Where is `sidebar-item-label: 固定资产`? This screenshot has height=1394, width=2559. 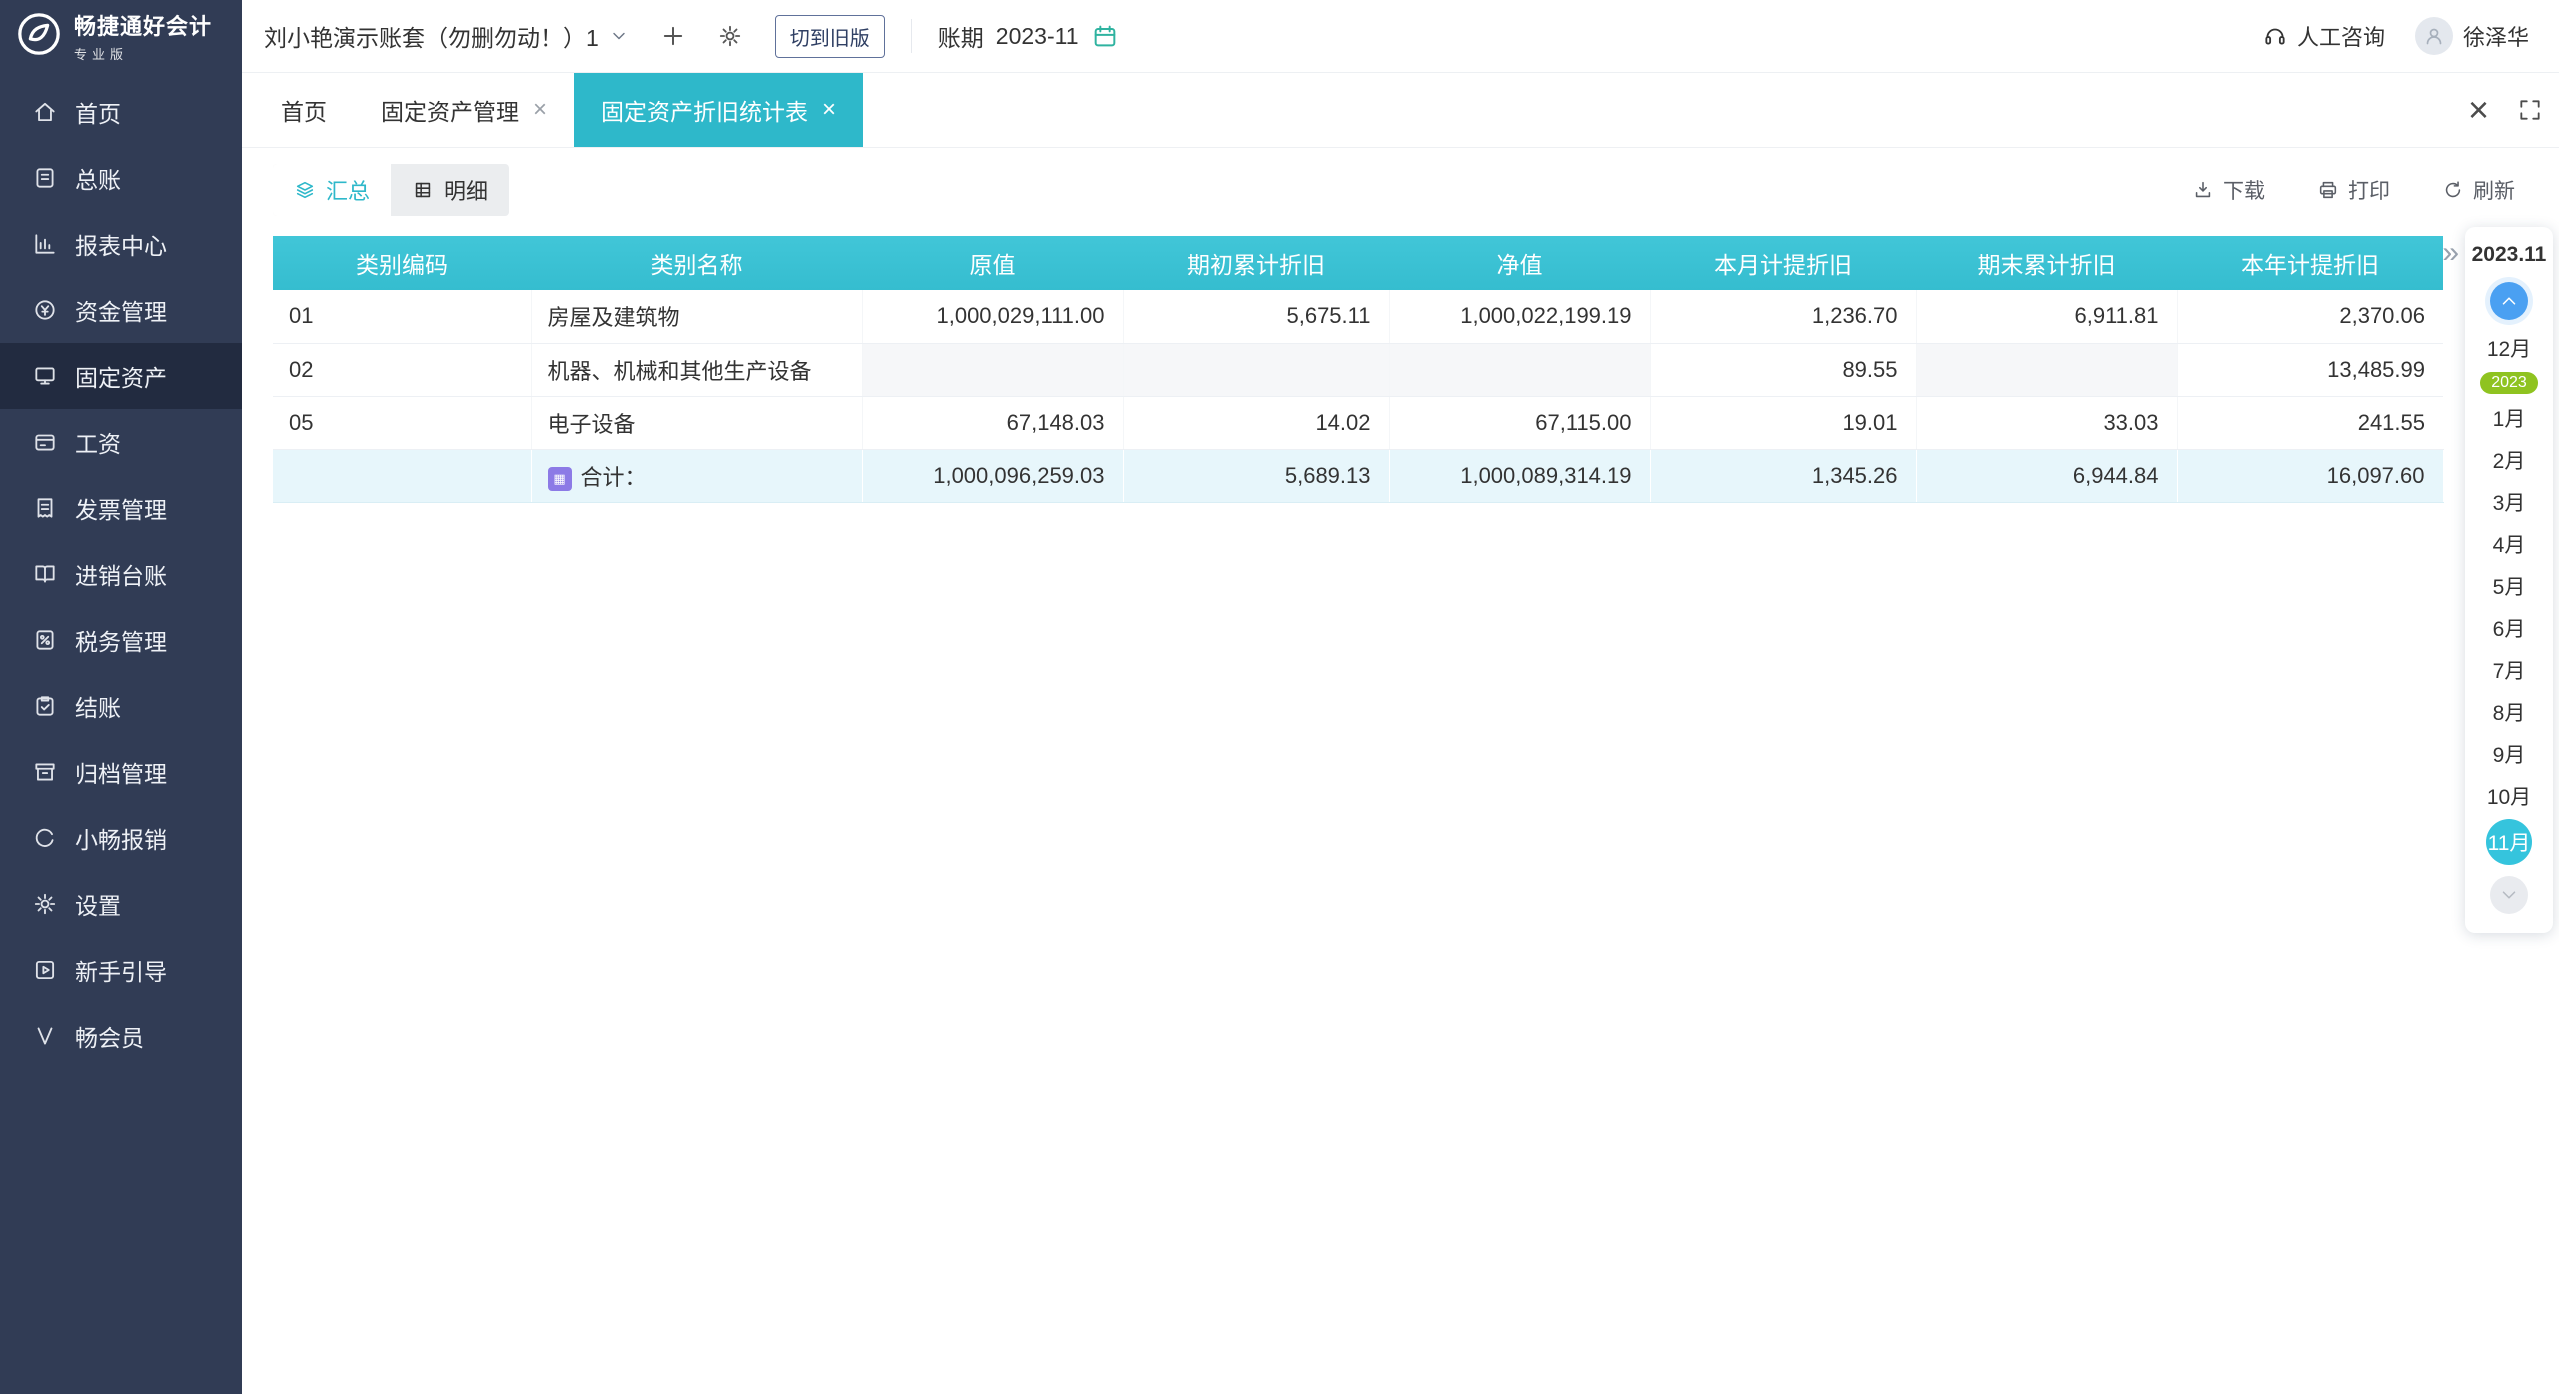 sidebar-item-label: 固定资产 is located at coordinates (121, 378).